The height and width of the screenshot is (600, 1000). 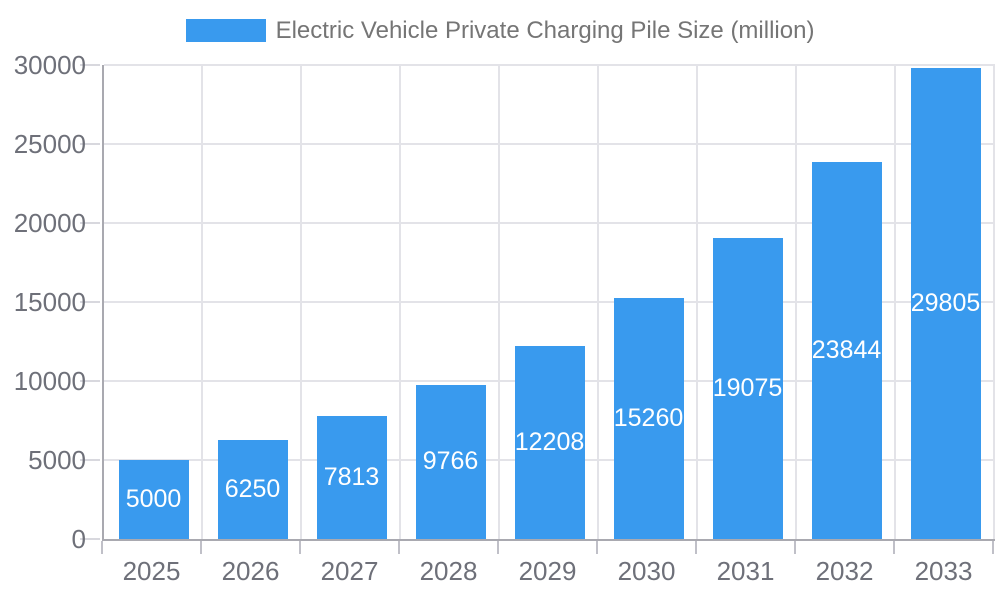 I want to click on y-axis-tick-label: 0, so click(x=78, y=539).